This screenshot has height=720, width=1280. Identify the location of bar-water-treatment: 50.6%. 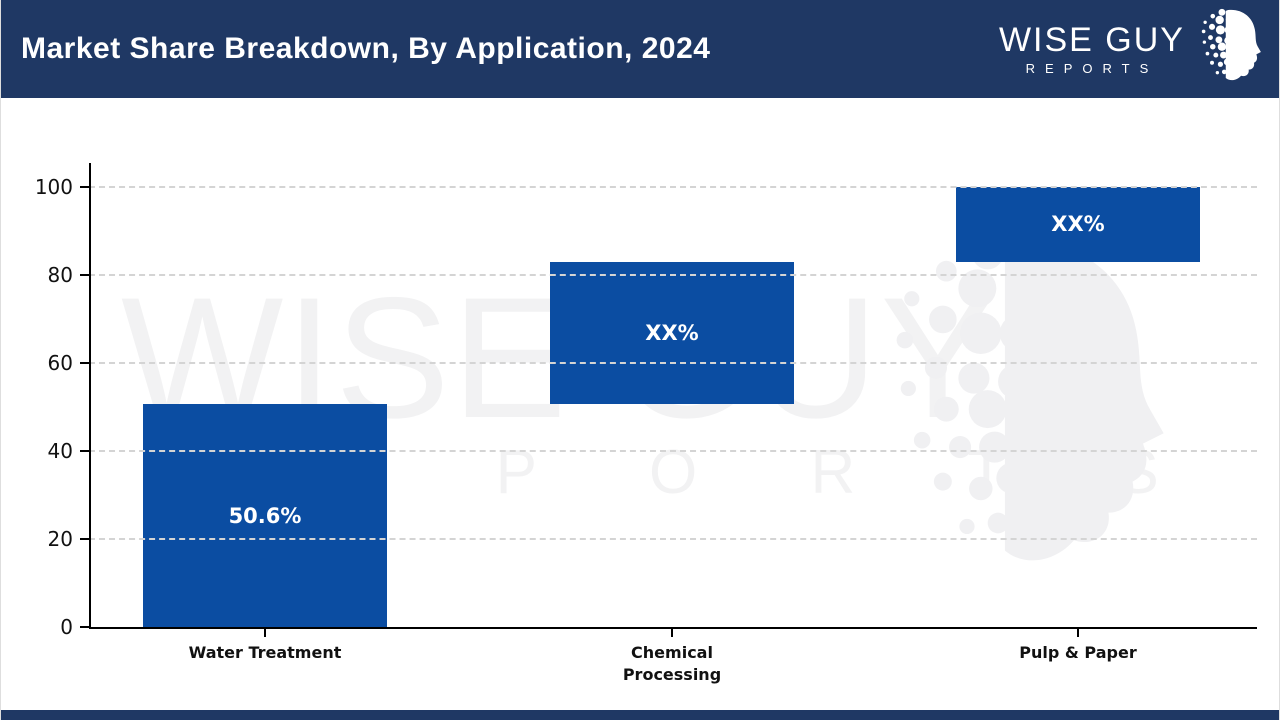
(265, 515).